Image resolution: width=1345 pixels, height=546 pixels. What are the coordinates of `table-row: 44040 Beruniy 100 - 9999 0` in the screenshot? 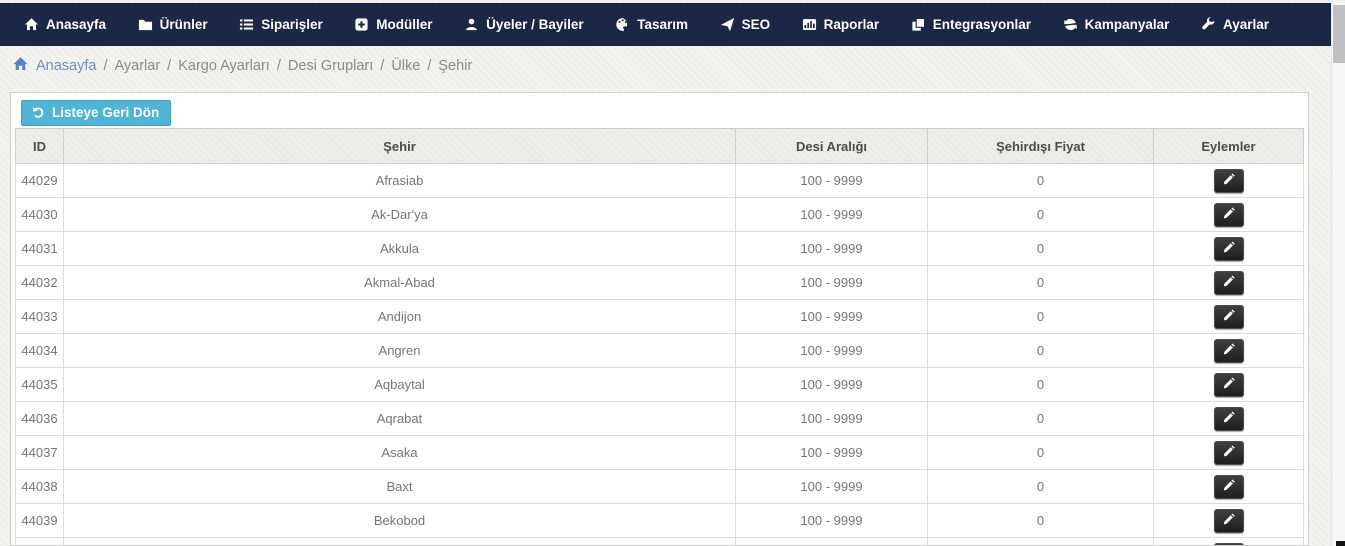 It's located at (659, 541).